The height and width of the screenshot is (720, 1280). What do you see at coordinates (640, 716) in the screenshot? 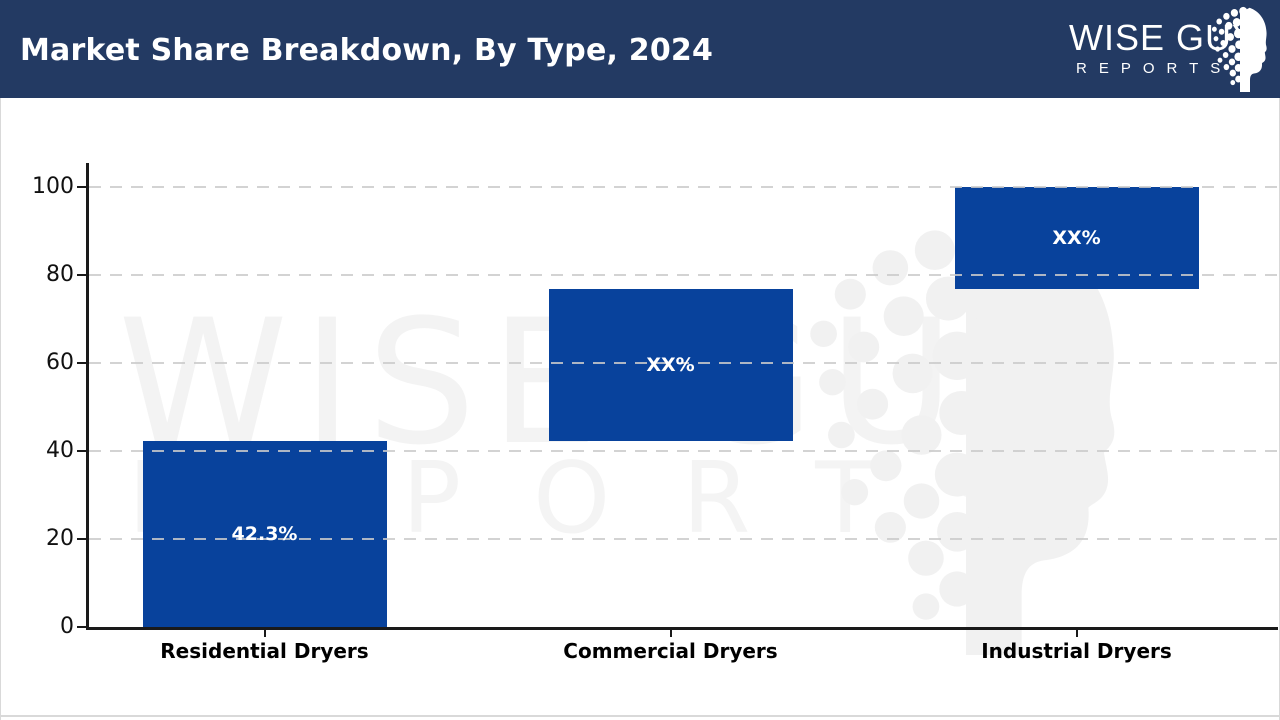
I see `image-border-bottom` at bounding box center [640, 716].